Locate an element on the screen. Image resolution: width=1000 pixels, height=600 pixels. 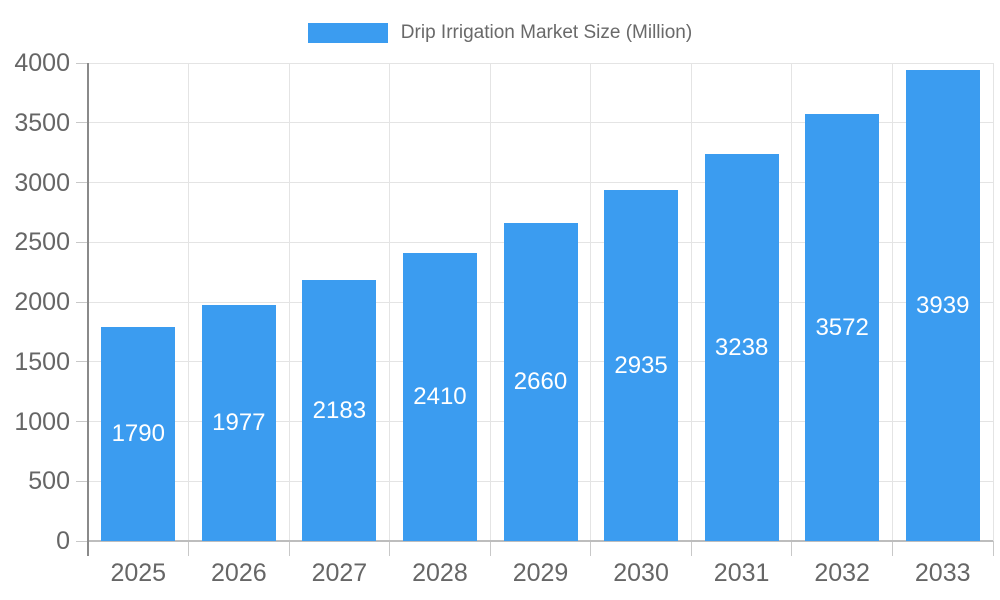
y-axis-label: 2000 is located at coordinates (42, 302).